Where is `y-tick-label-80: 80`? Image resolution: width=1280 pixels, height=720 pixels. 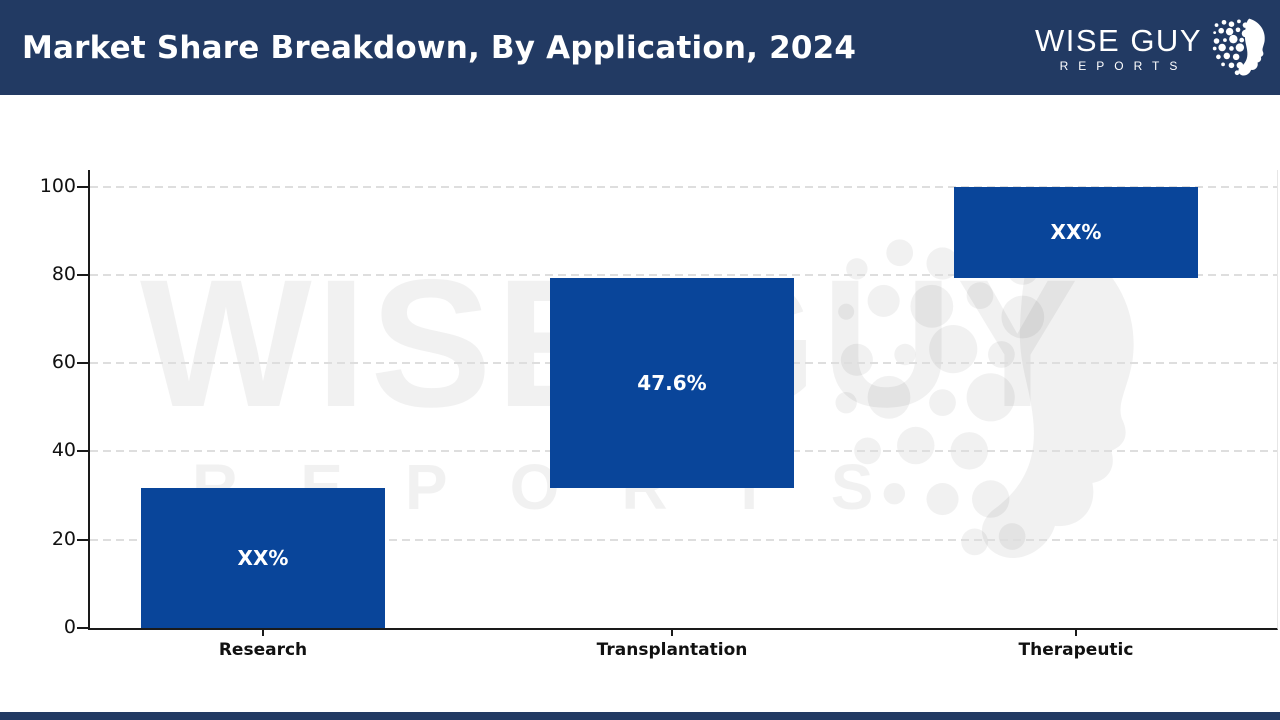
y-tick-label-80: 80 is located at coordinates (63, 273).